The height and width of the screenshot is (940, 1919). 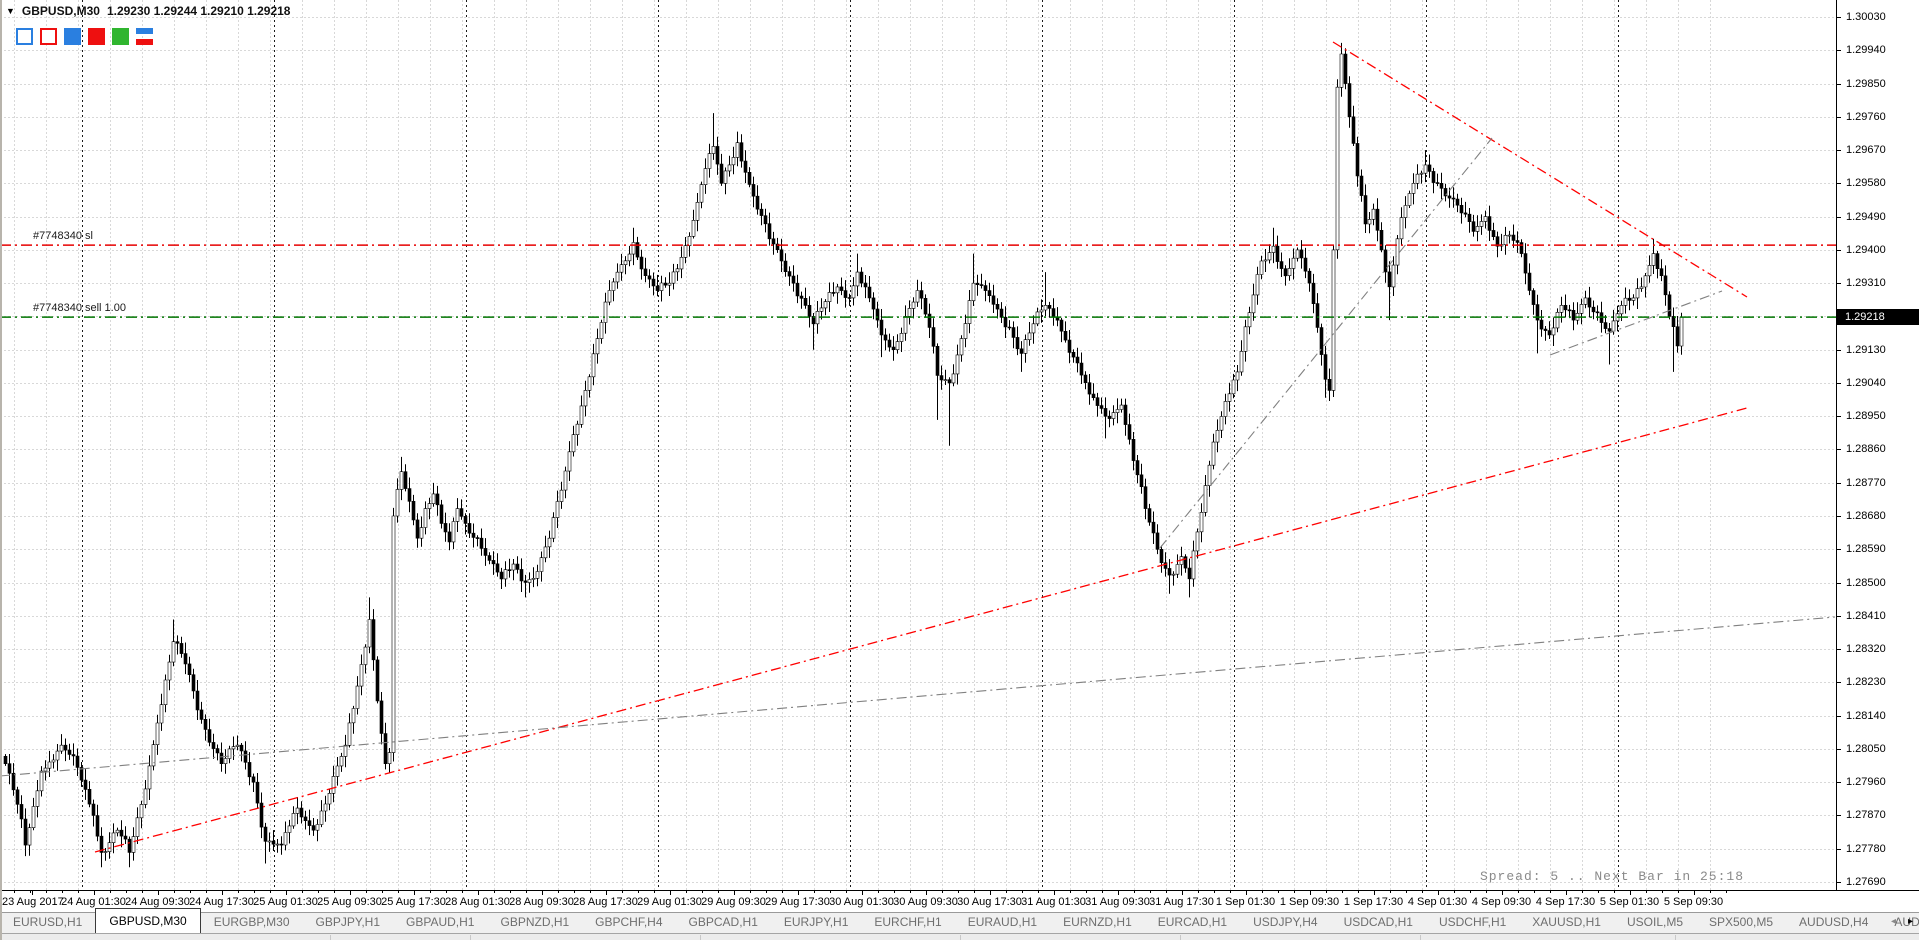 I want to click on chart-tab-usdcad-h1: USDCAD,H1, so click(x=1378, y=922).